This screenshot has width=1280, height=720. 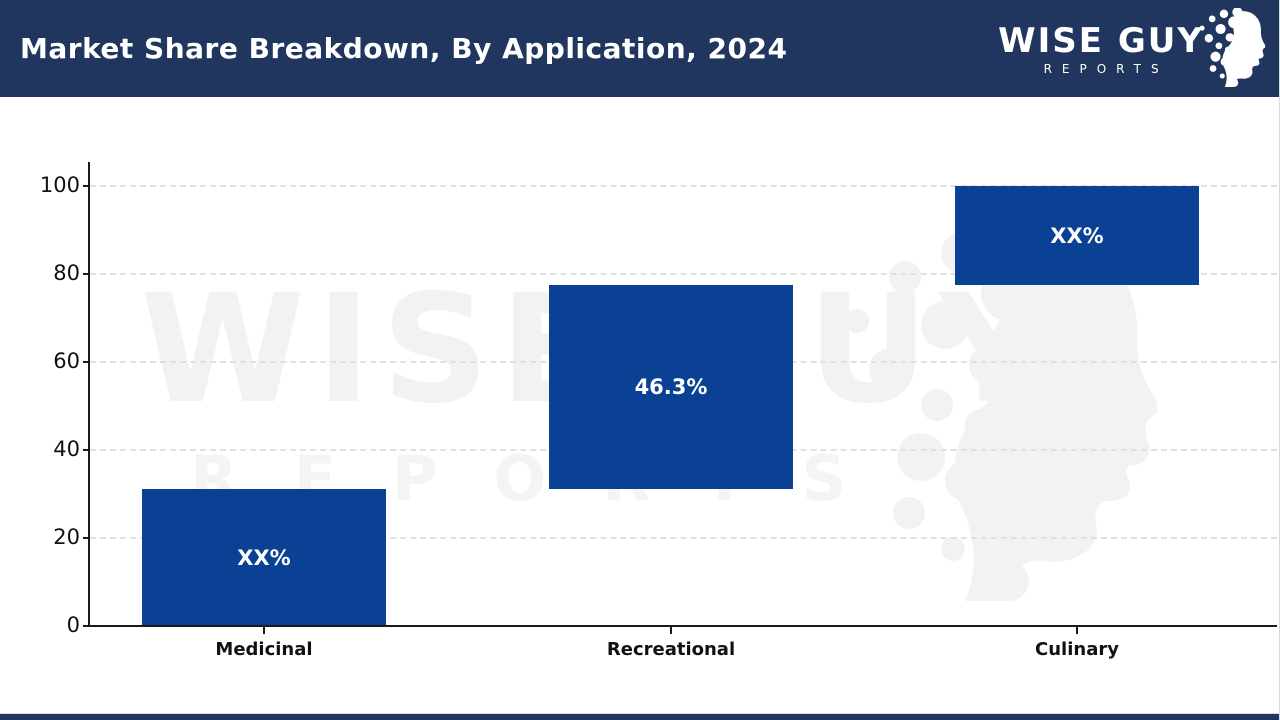 I want to click on x-category-label: Culinary, so click(x=1077, y=649).